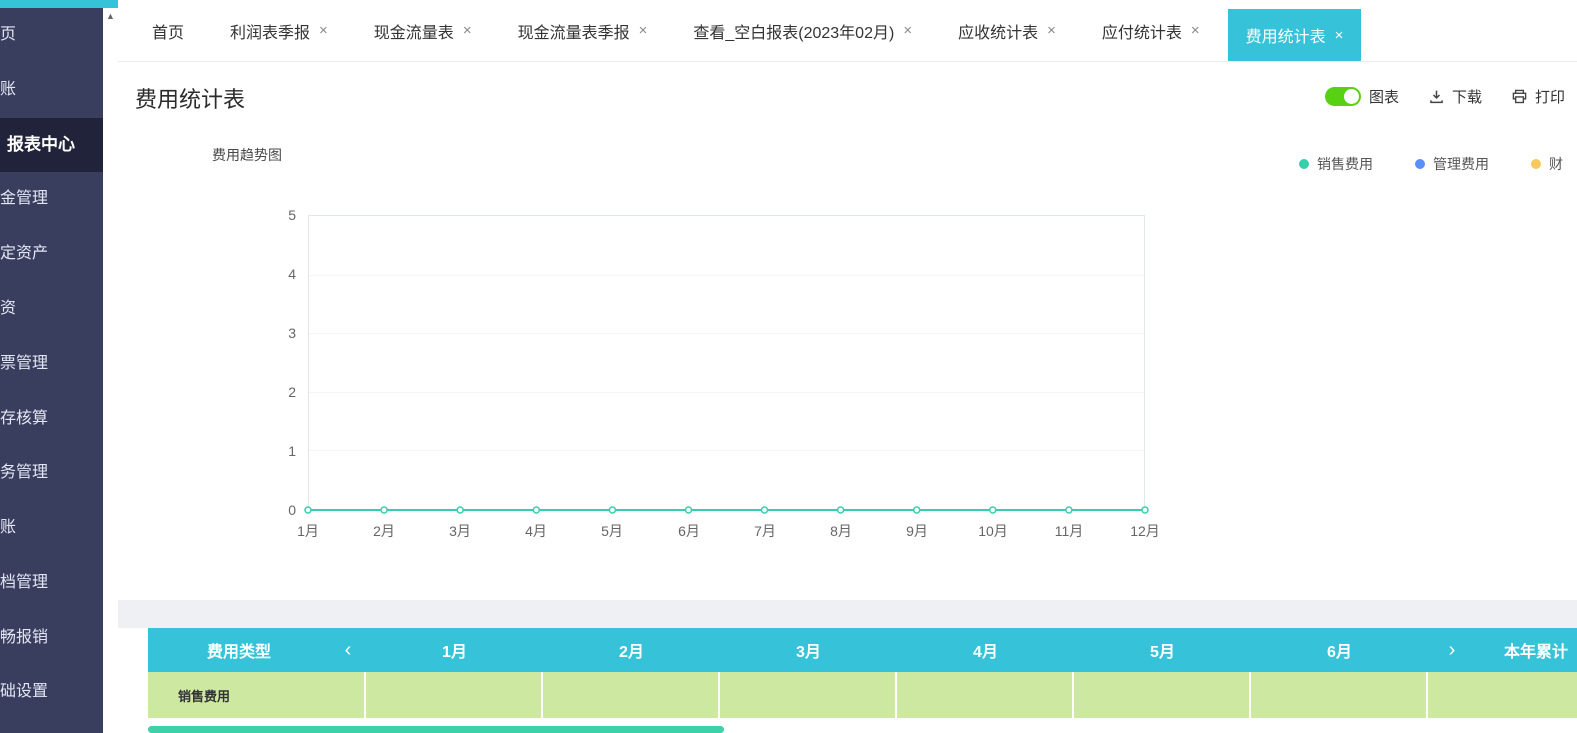 The width and height of the screenshot is (1577, 733). Describe the element at coordinates (8, 308) in the screenshot. I see `sidebar-item-salary: 资` at that location.